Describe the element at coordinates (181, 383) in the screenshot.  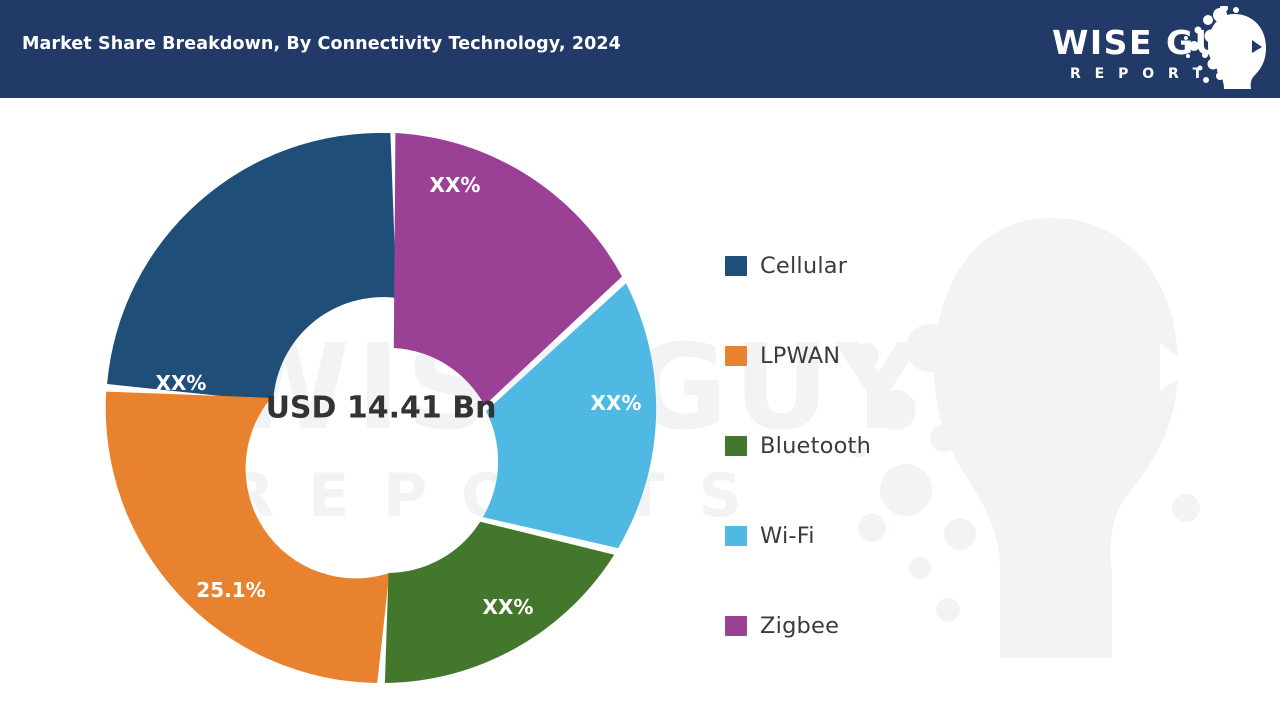
I see `slice-label-cellular: XX%` at that location.